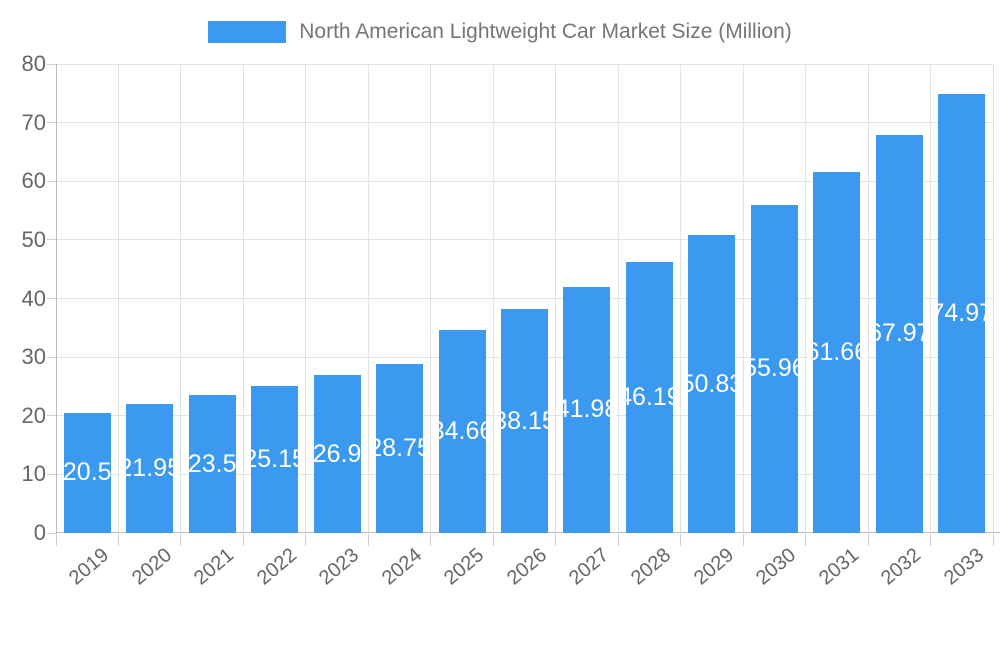 This screenshot has height=664, width=1000. I want to click on bar-value-label: 41.98, so click(587, 409).